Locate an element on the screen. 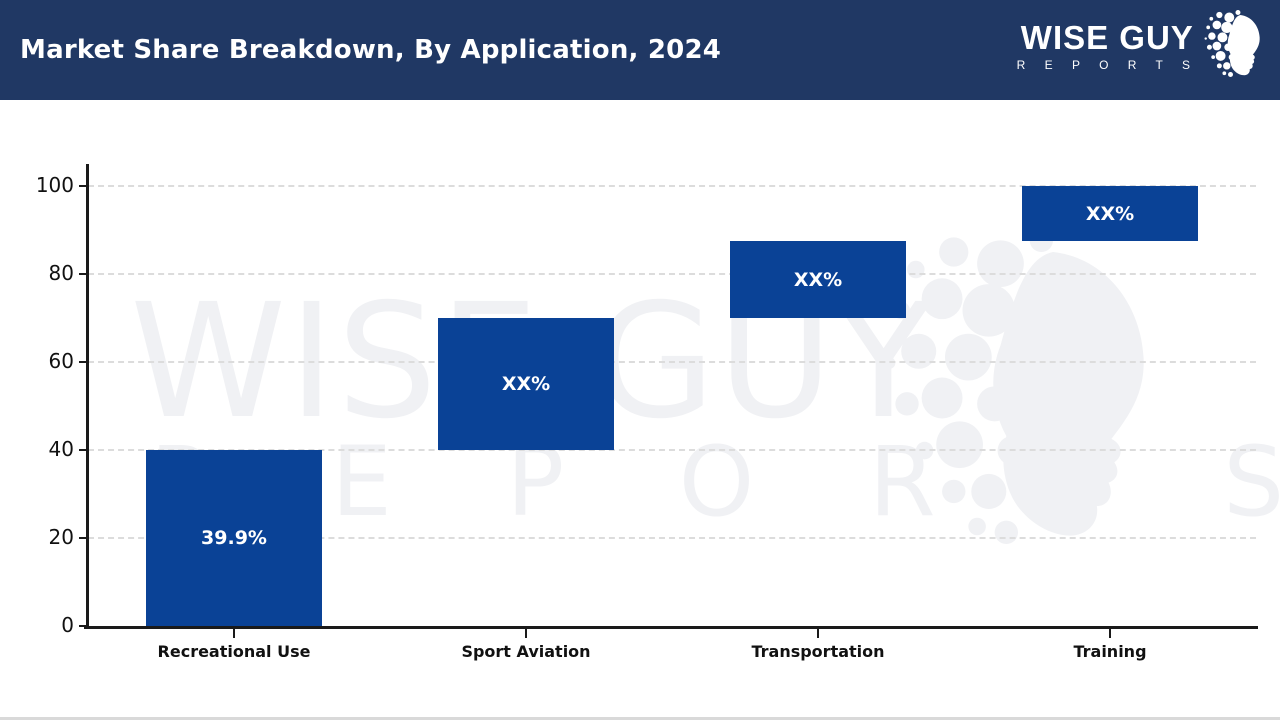 This screenshot has height=720, width=1280. y-tick-label-40: 40 is located at coordinates (61, 449).